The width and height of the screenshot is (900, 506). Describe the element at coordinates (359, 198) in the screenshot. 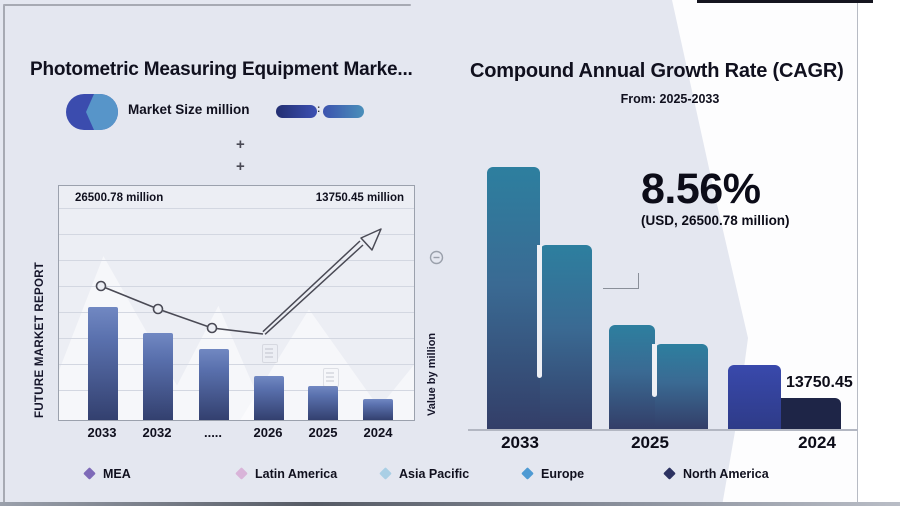

I see `end-value-label: 13750.45 million` at that location.